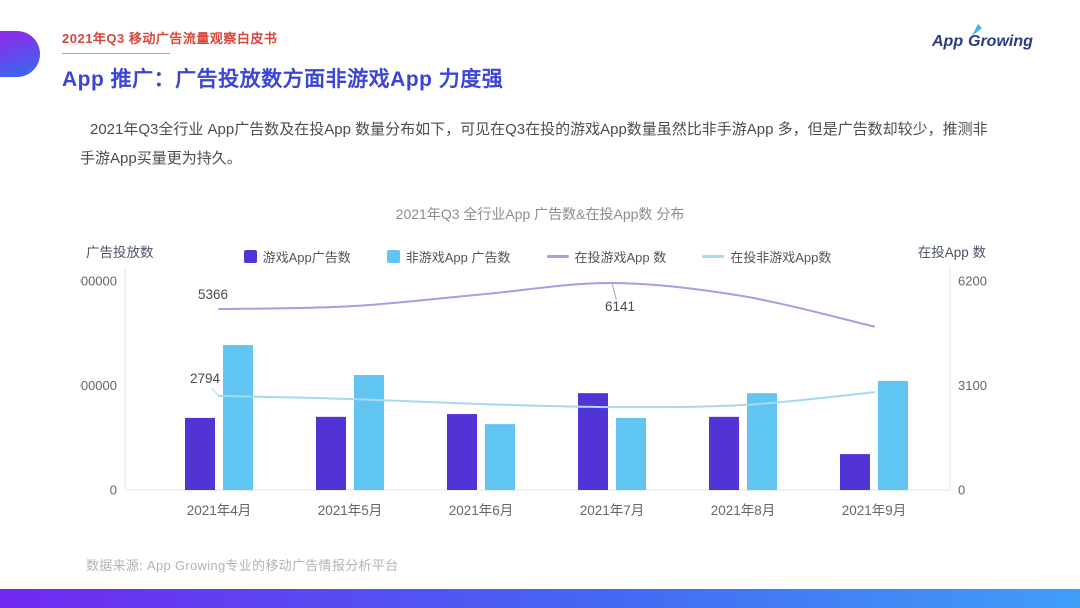 The height and width of the screenshot is (608, 1080). I want to click on x-axis-category-label: 2021年5月, so click(350, 510).